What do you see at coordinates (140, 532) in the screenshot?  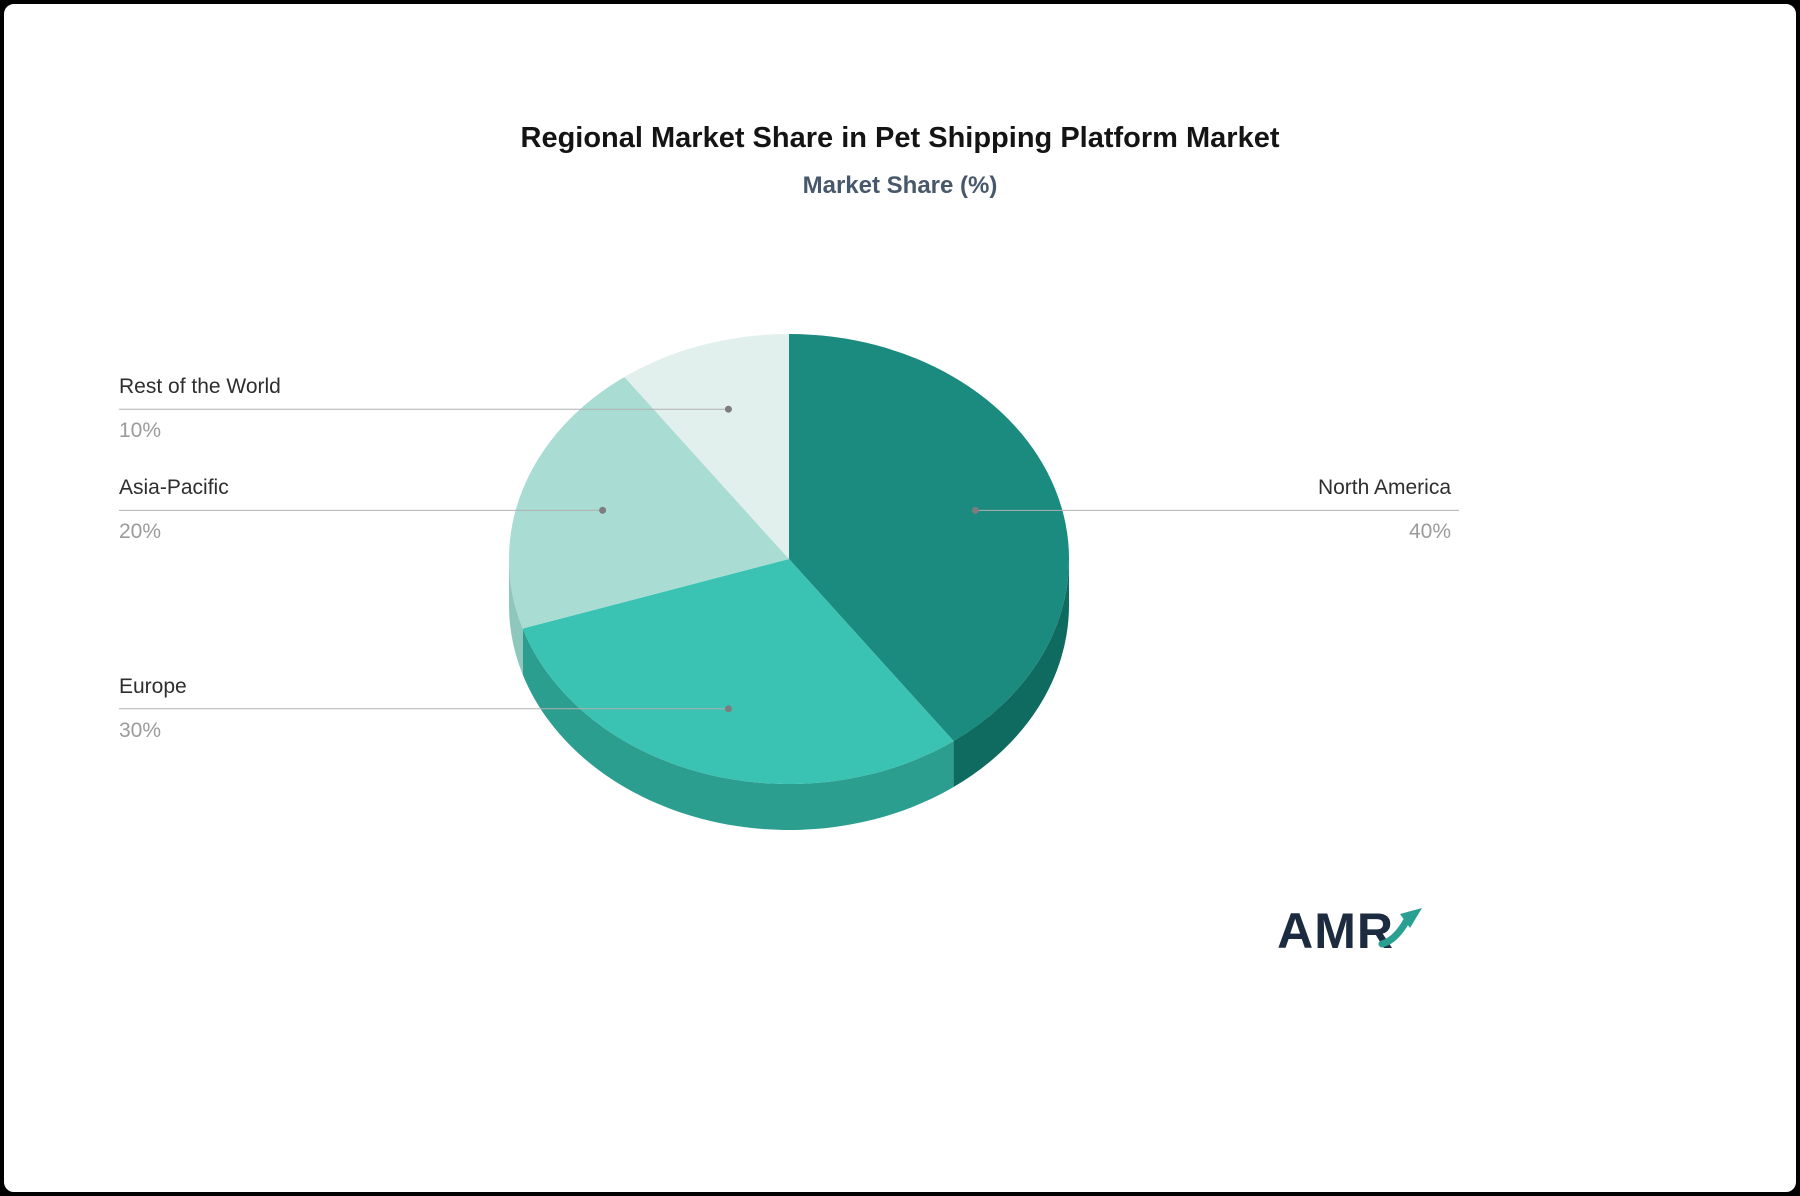 I see `slice-value: 20%` at bounding box center [140, 532].